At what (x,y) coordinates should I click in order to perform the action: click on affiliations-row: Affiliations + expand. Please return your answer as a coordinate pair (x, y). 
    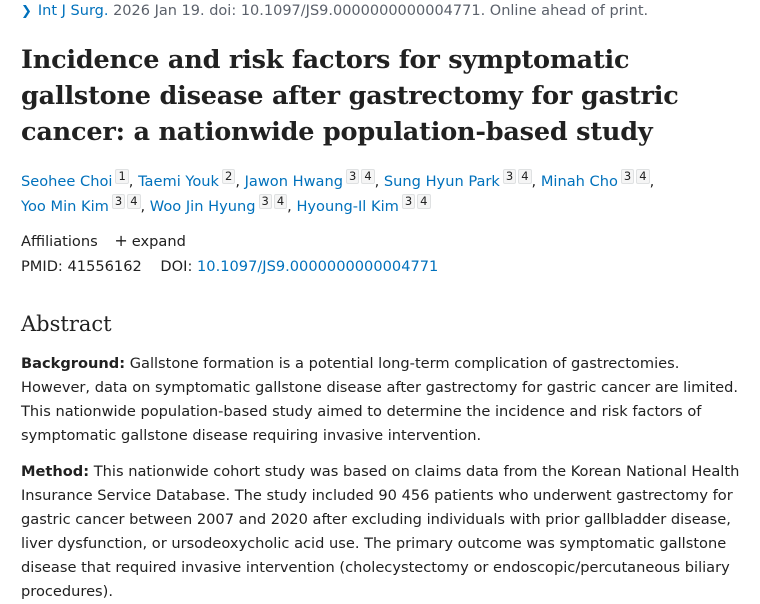
    Looking at the image, I should click on (103, 240).